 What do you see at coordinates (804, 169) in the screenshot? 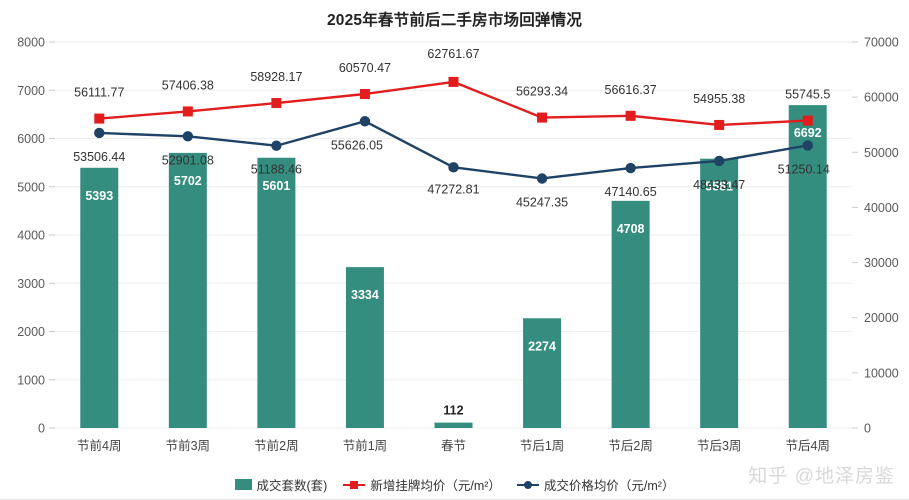
I see `line-value-label-deal-price: 51250.14` at bounding box center [804, 169].